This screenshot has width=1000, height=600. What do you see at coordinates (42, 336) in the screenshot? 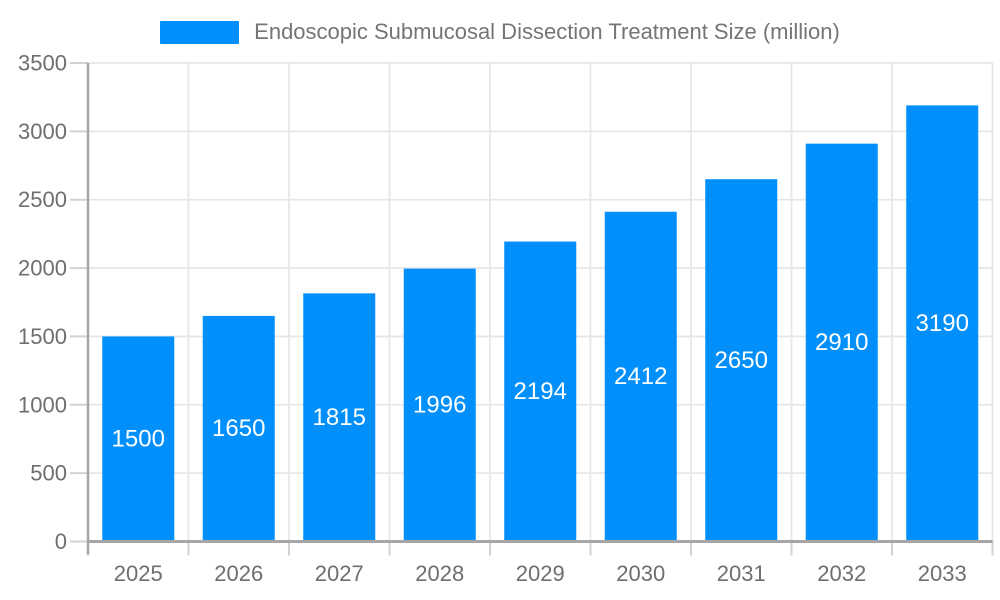
I see `y-tick-label: 1500` at bounding box center [42, 336].